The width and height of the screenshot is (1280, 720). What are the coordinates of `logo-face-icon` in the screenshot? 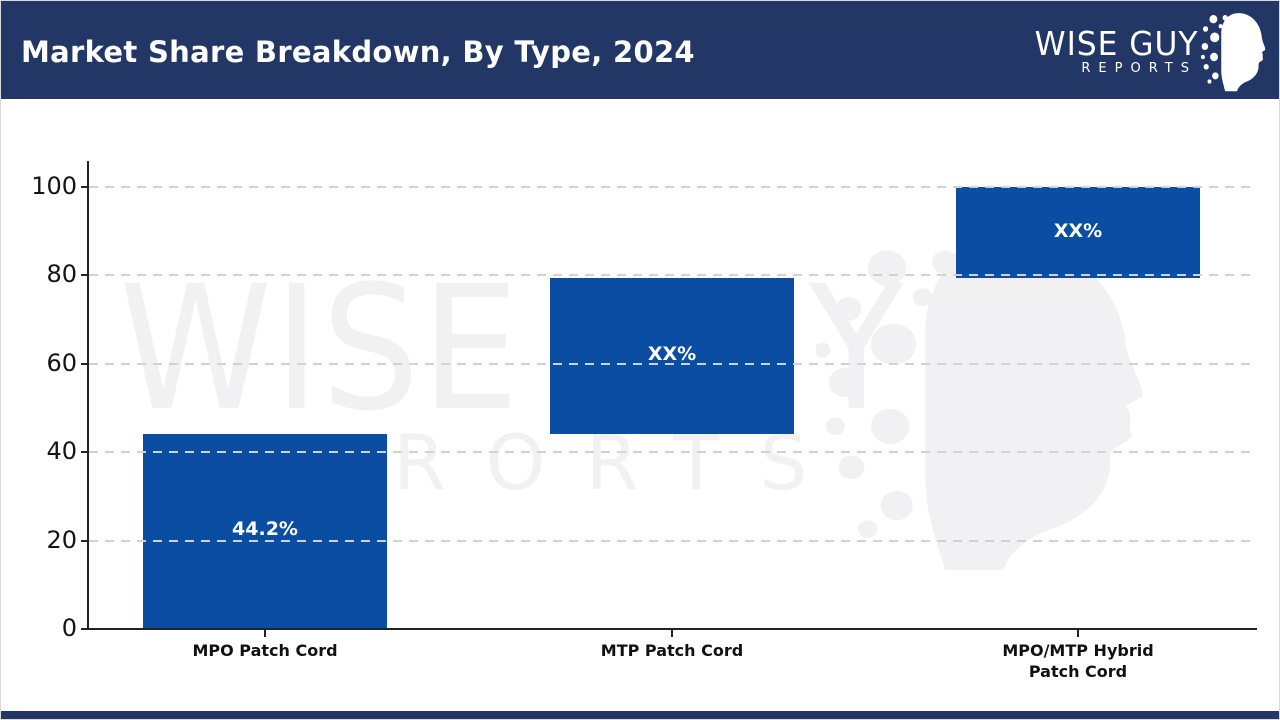 It's located at (1233, 52).